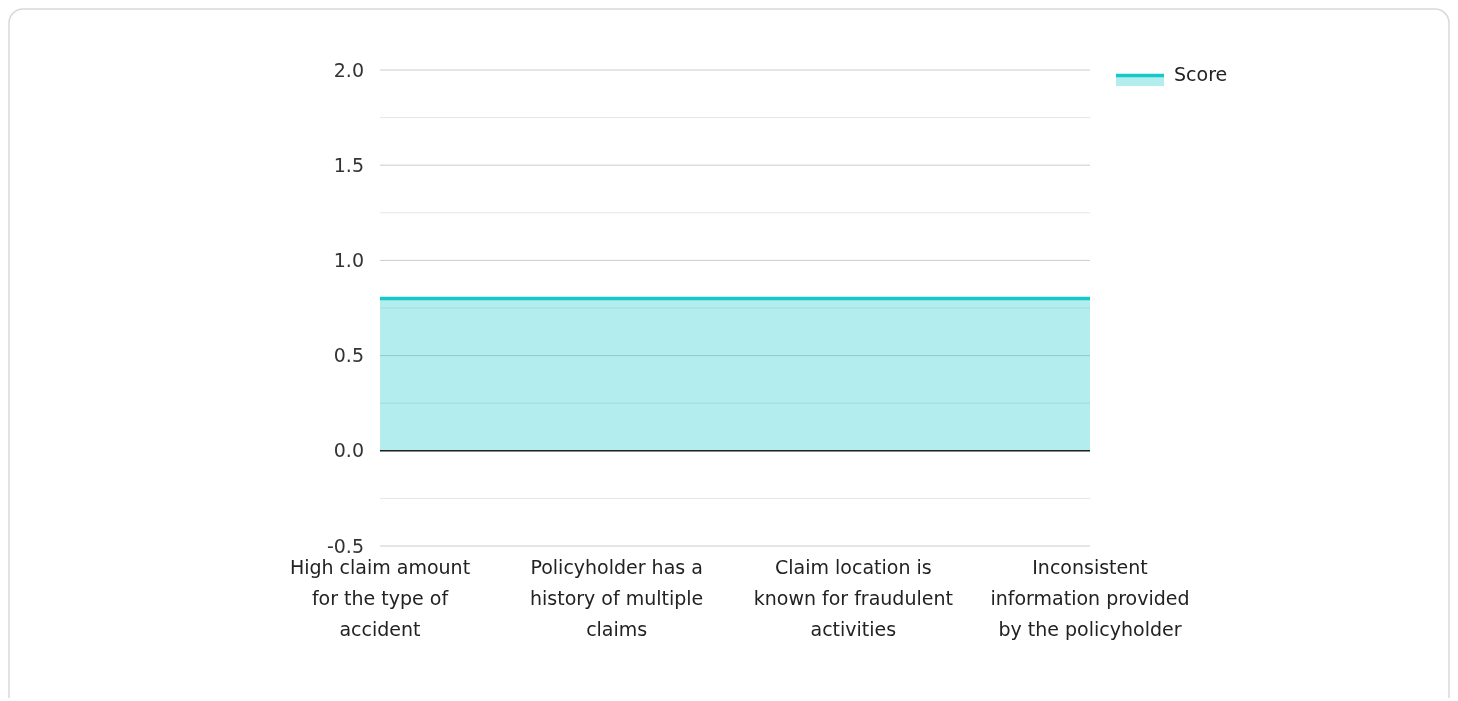  What do you see at coordinates (380, 598) in the screenshot?
I see `x-tick-label: High claim amount for the type of accident` at bounding box center [380, 598].